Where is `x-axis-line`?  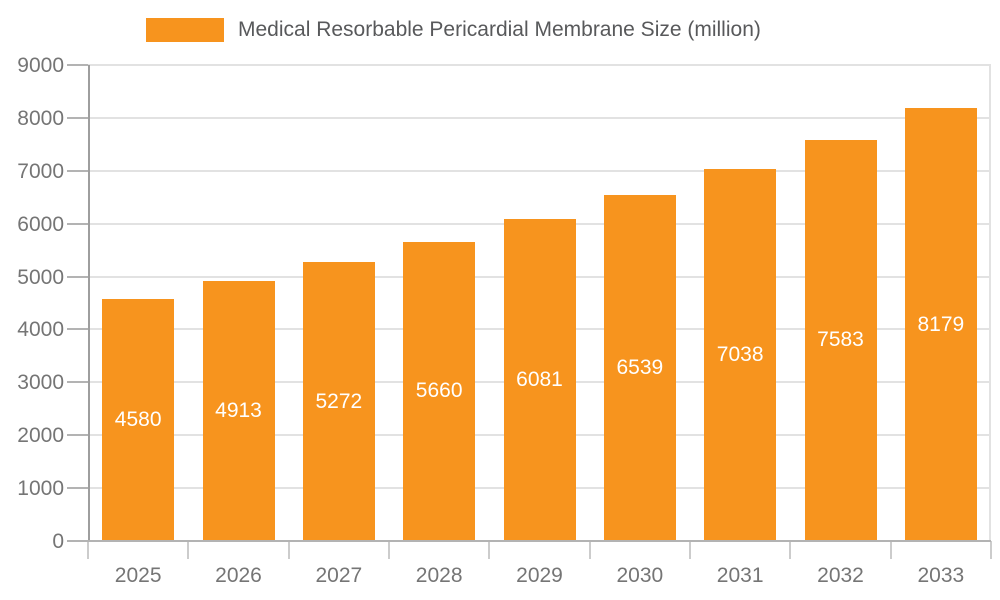
x-axis-line is located at coordinates (529, 541).